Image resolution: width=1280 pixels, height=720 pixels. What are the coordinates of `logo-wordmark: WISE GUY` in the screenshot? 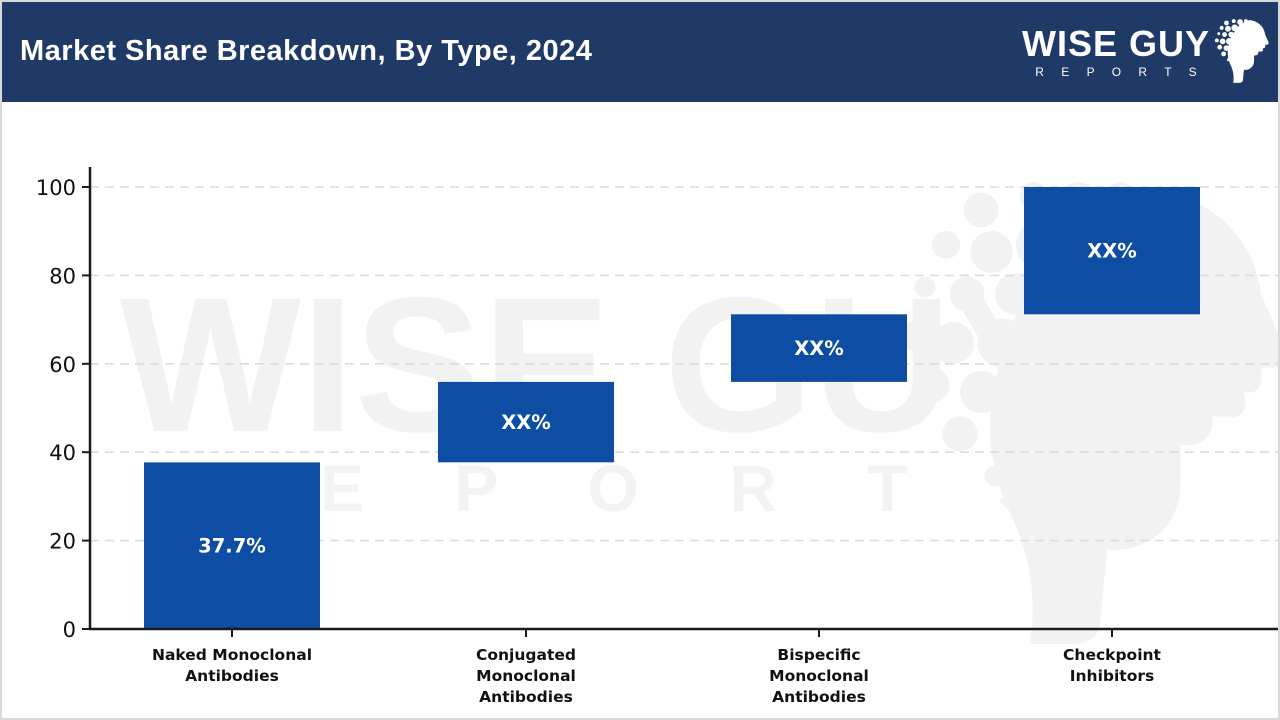 It's located at (1115, 43).